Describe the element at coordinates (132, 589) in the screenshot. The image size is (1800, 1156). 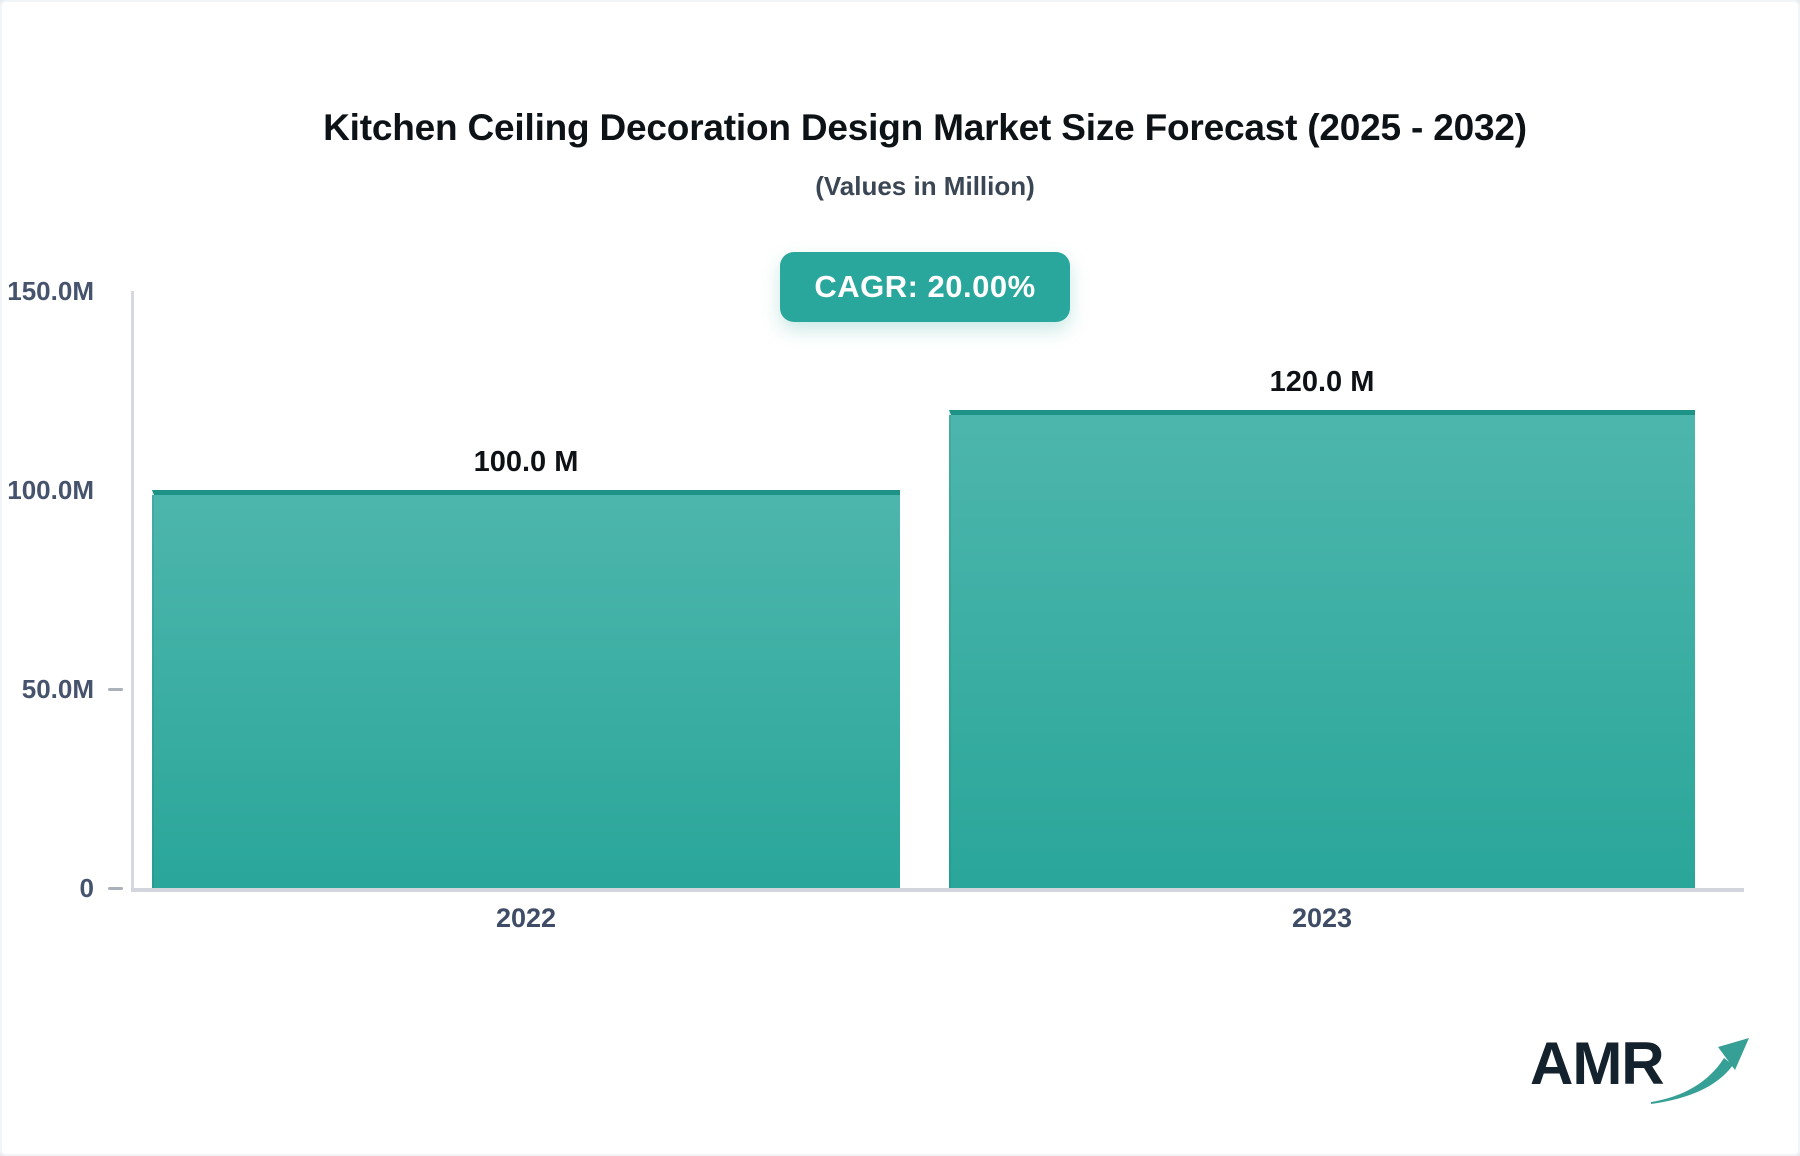
I see `y-axis-line` at that location.